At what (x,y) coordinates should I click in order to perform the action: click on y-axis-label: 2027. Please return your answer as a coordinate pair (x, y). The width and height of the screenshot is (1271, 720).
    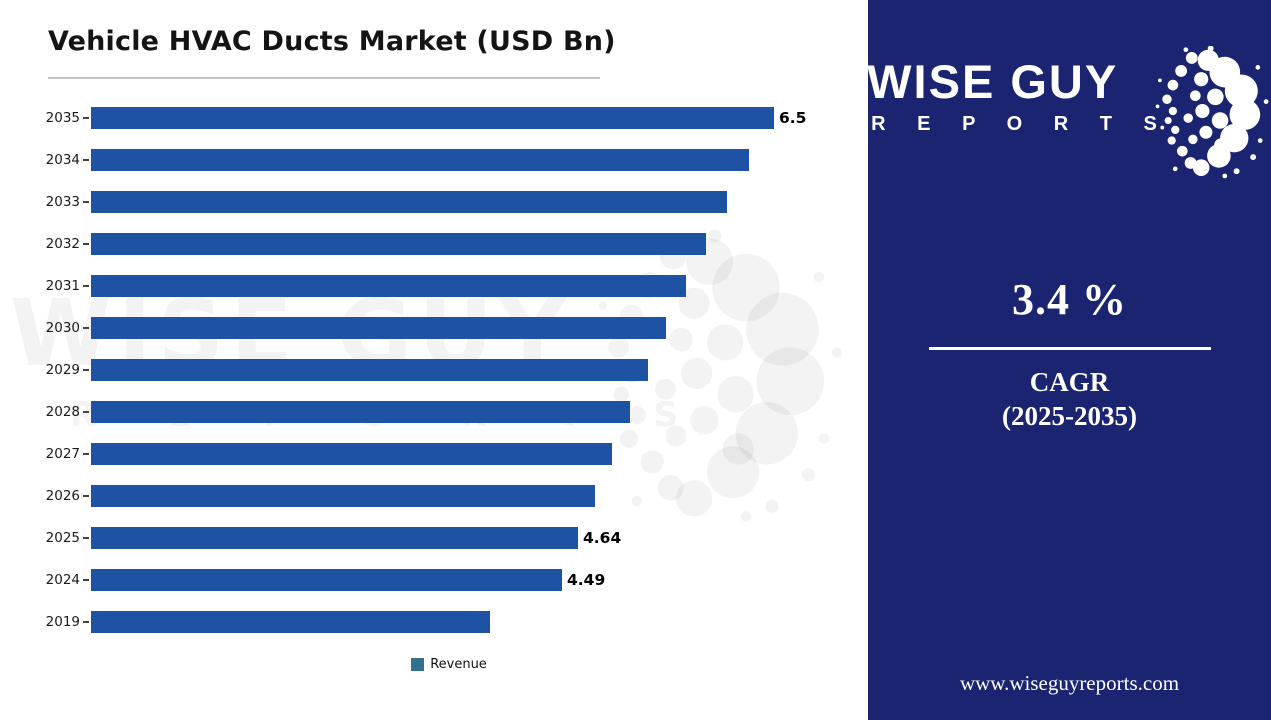
    Looking at the image, I should click on (62, 454).